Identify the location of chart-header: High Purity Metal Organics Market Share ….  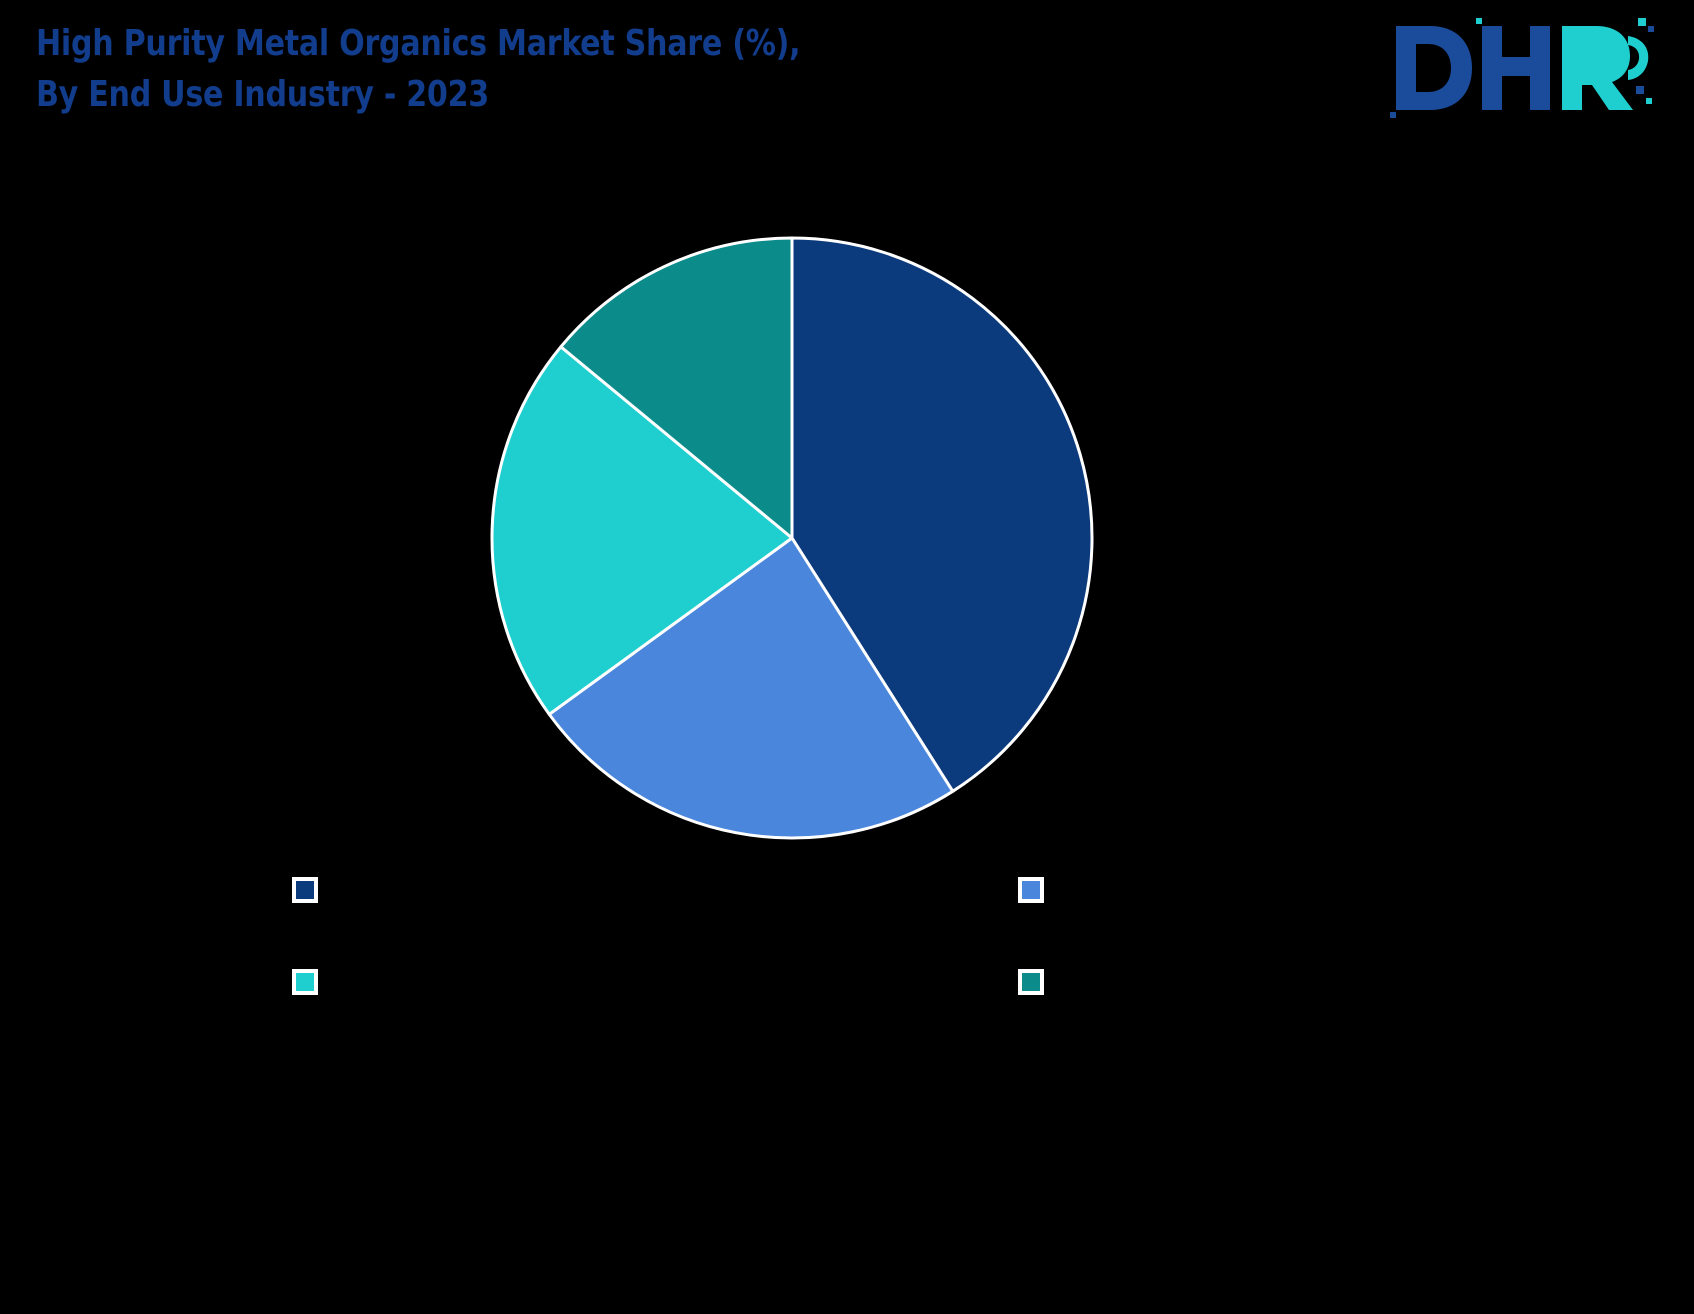
(847, 75).